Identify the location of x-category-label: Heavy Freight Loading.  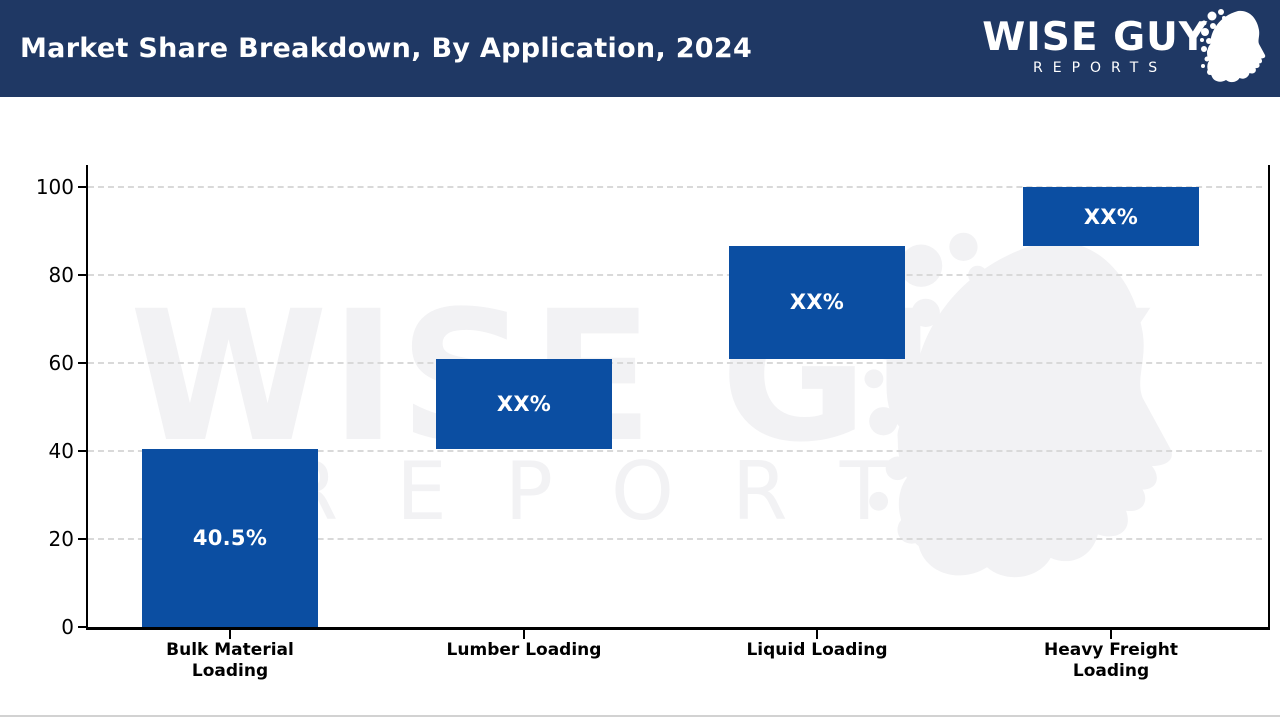
(1111, 661).